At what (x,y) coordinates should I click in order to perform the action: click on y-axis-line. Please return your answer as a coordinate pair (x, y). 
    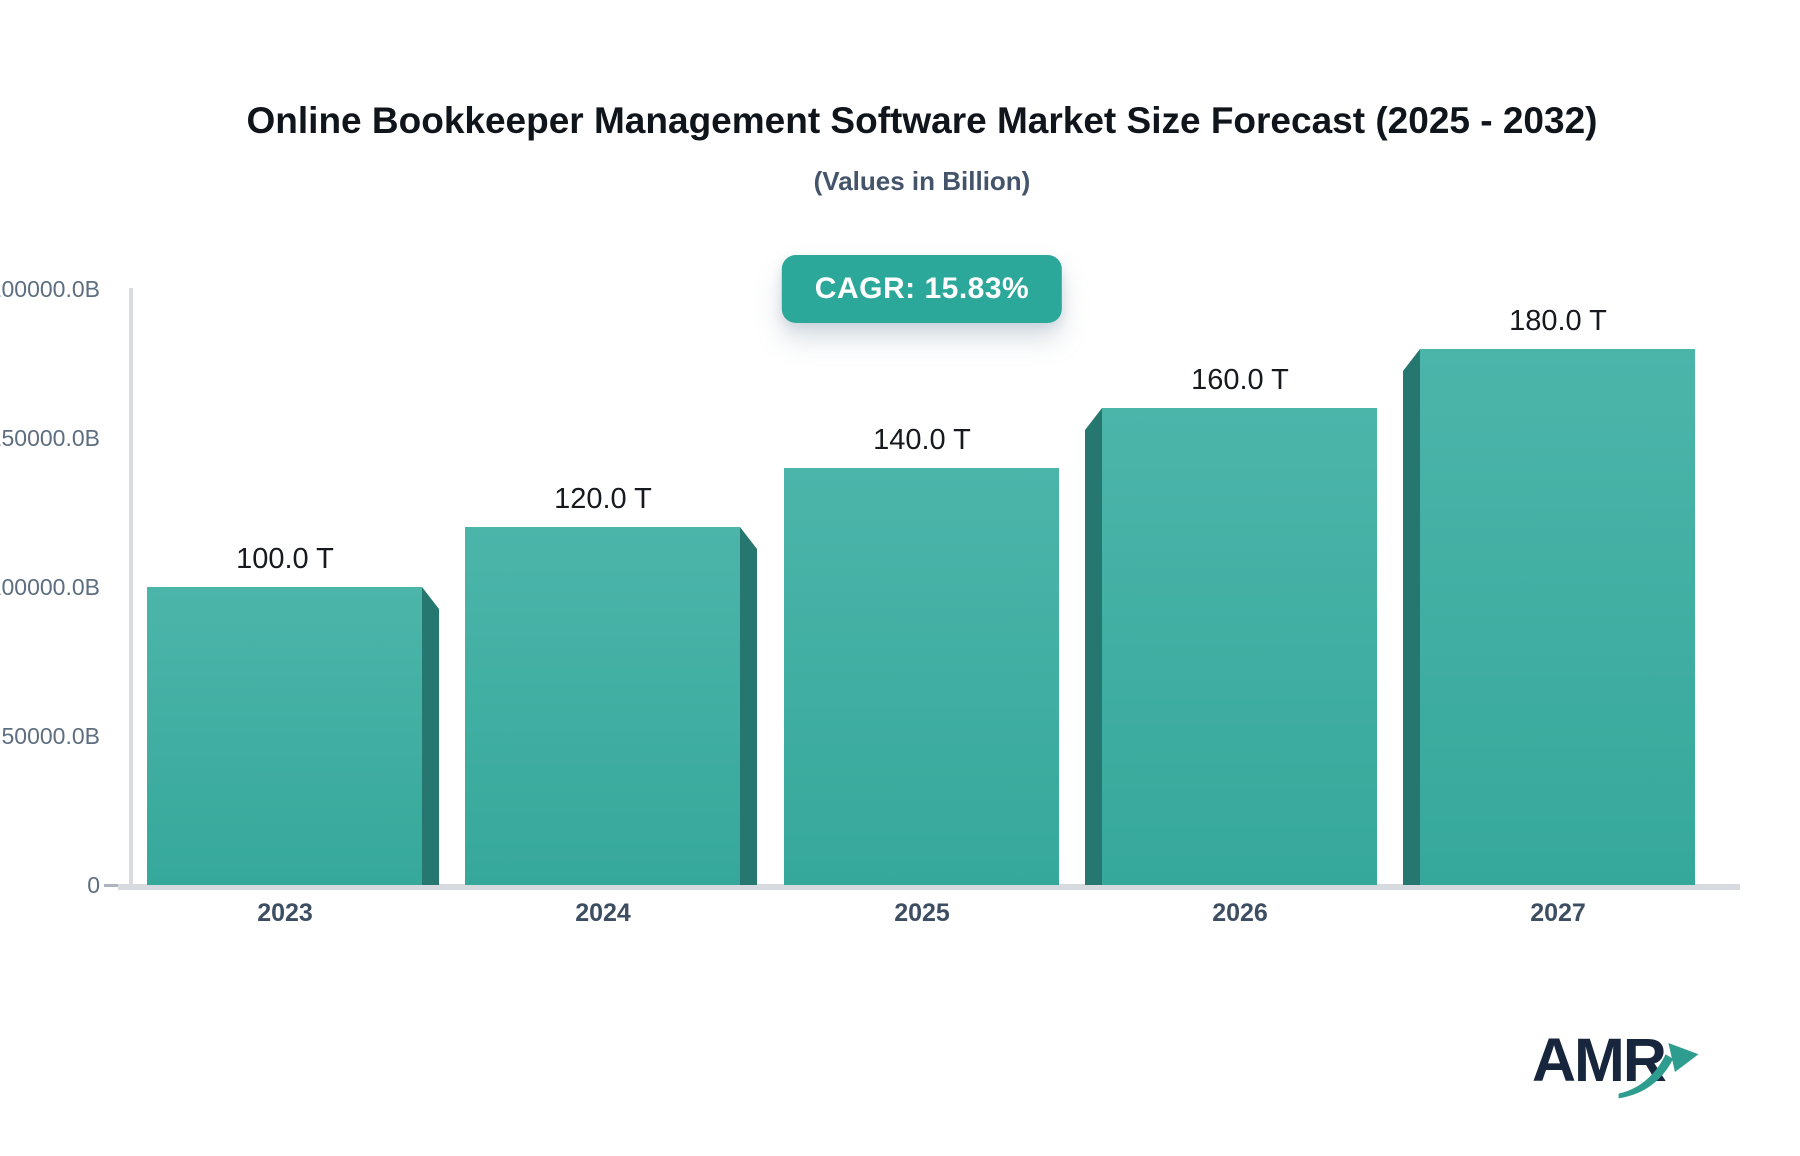
    Looking at the image, I should click on (131, 589).